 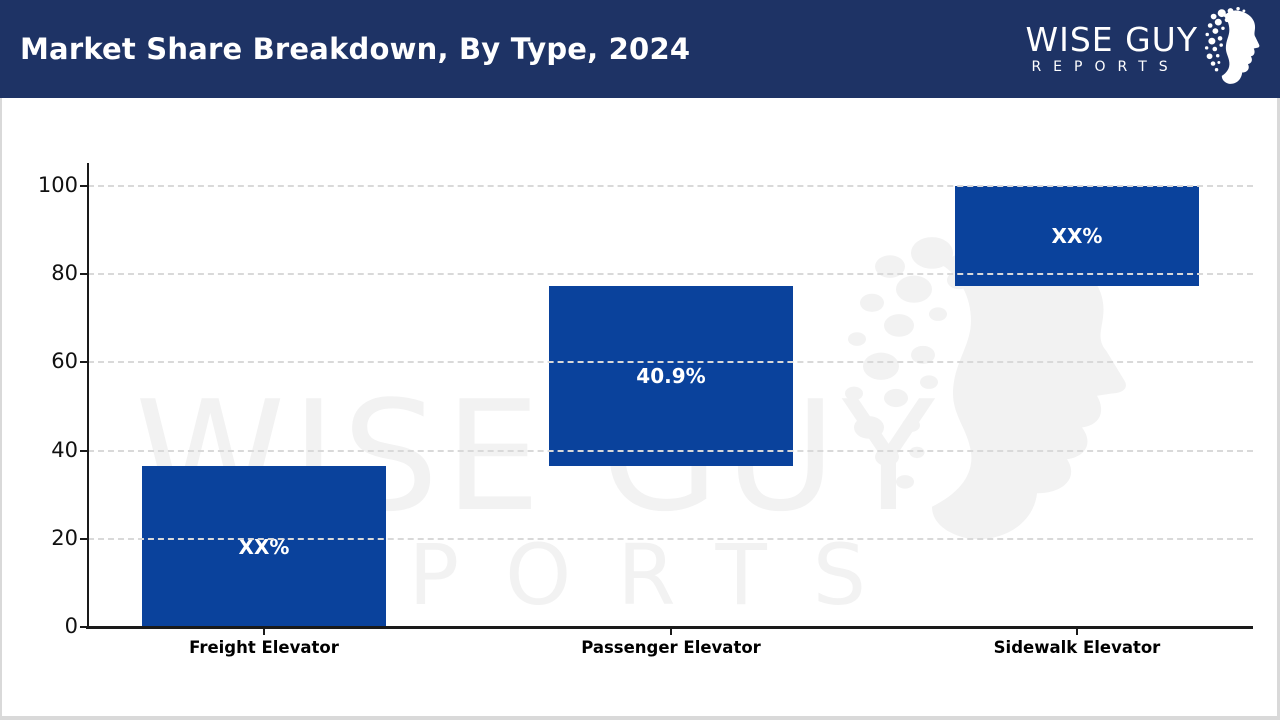 I want to click on x-category-label: Freight Elevator, so click(x=264, y=647).